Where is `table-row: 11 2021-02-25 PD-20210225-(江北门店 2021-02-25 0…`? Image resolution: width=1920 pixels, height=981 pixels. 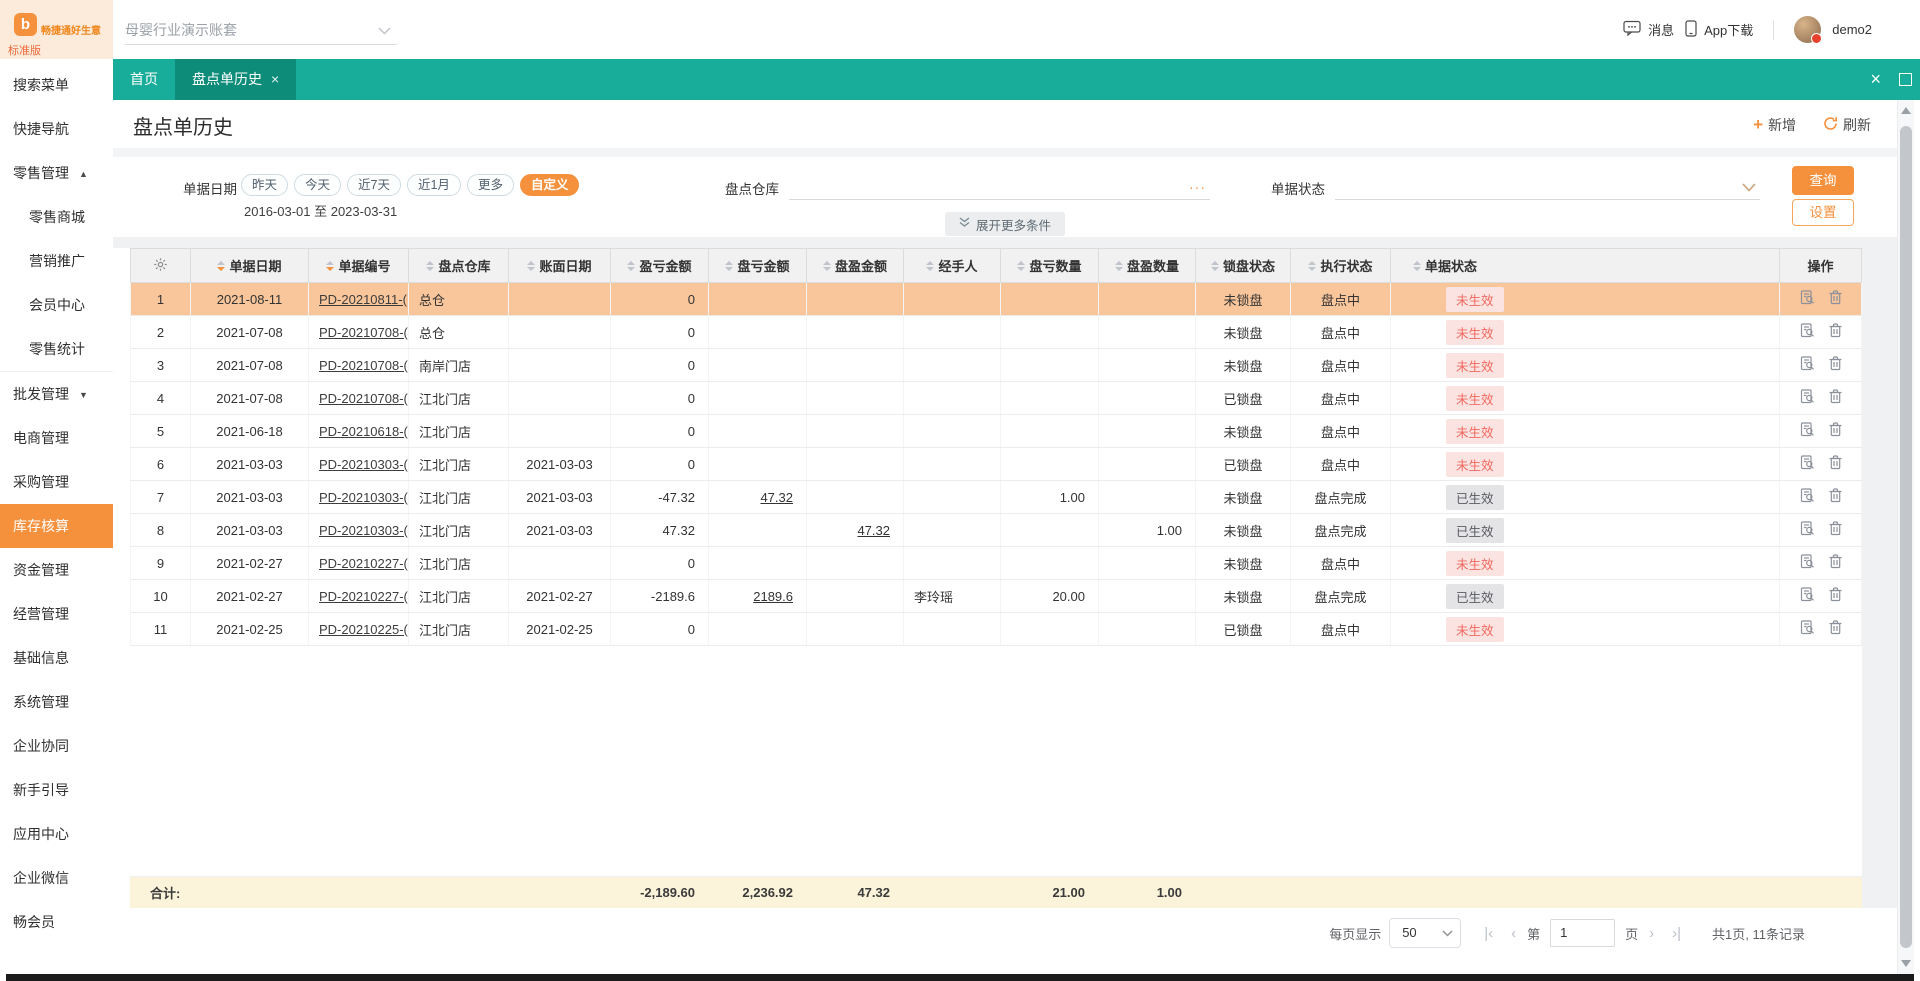 table-row: 11 2021-02-25 PD-20210225-(江北门店 2021-02-25 0… is located at coordinates (996, 629).